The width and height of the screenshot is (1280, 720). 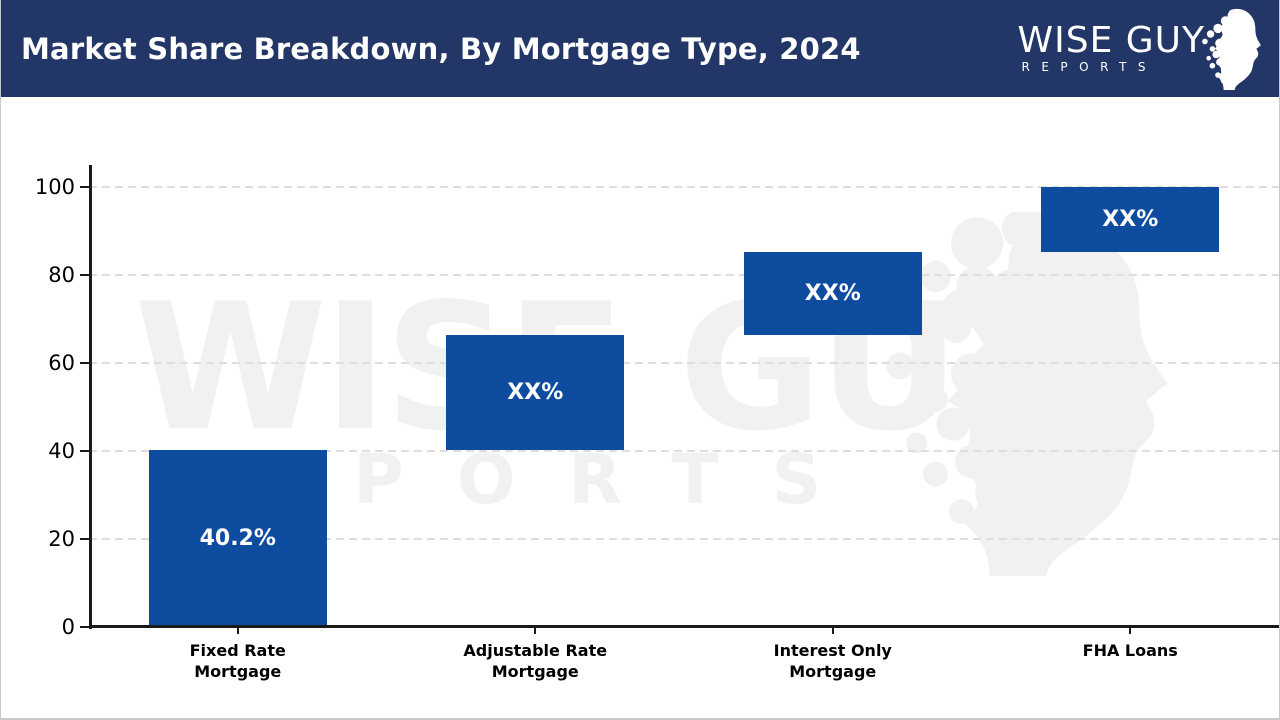 I want to click on x-tick-label-4: FHA Loans, so click(x=1130, y=650).